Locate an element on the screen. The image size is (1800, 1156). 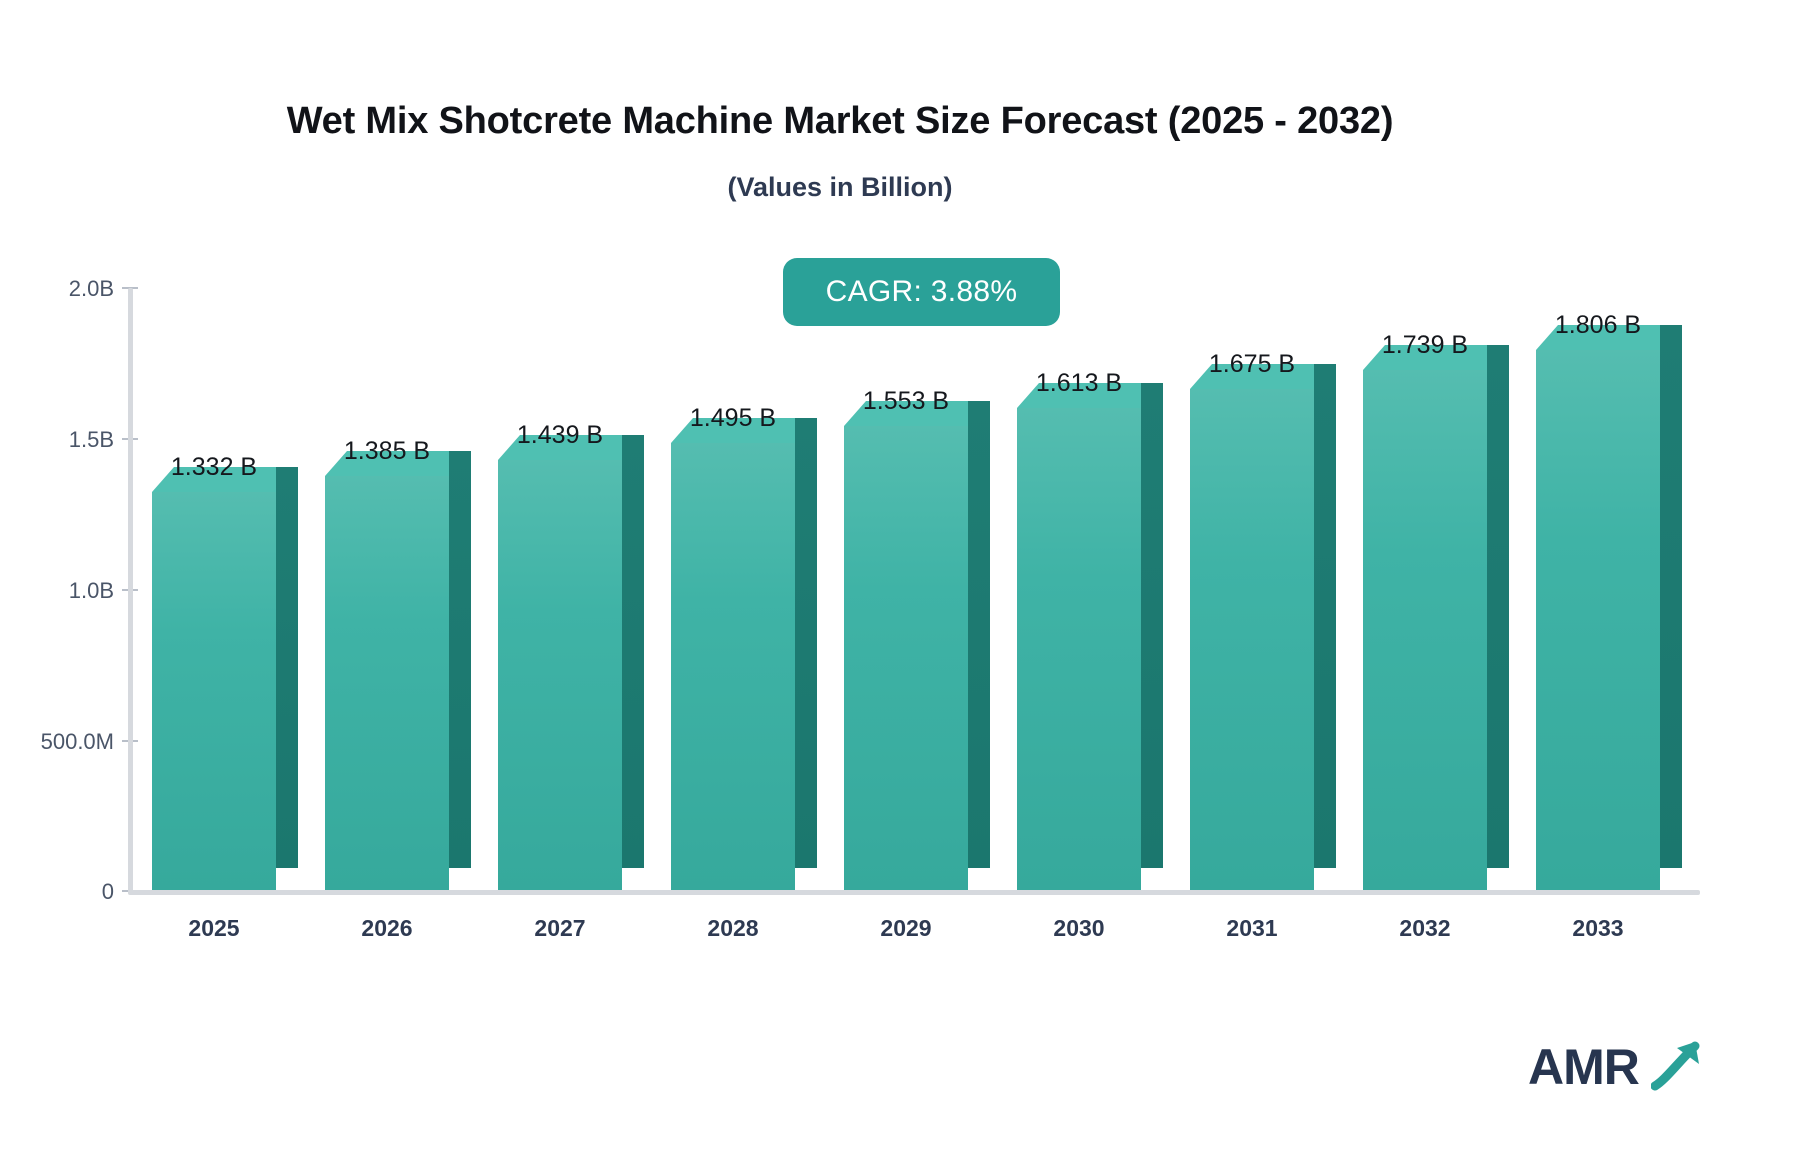
bar-top-face-2028 is located at coordinates (744, 430).